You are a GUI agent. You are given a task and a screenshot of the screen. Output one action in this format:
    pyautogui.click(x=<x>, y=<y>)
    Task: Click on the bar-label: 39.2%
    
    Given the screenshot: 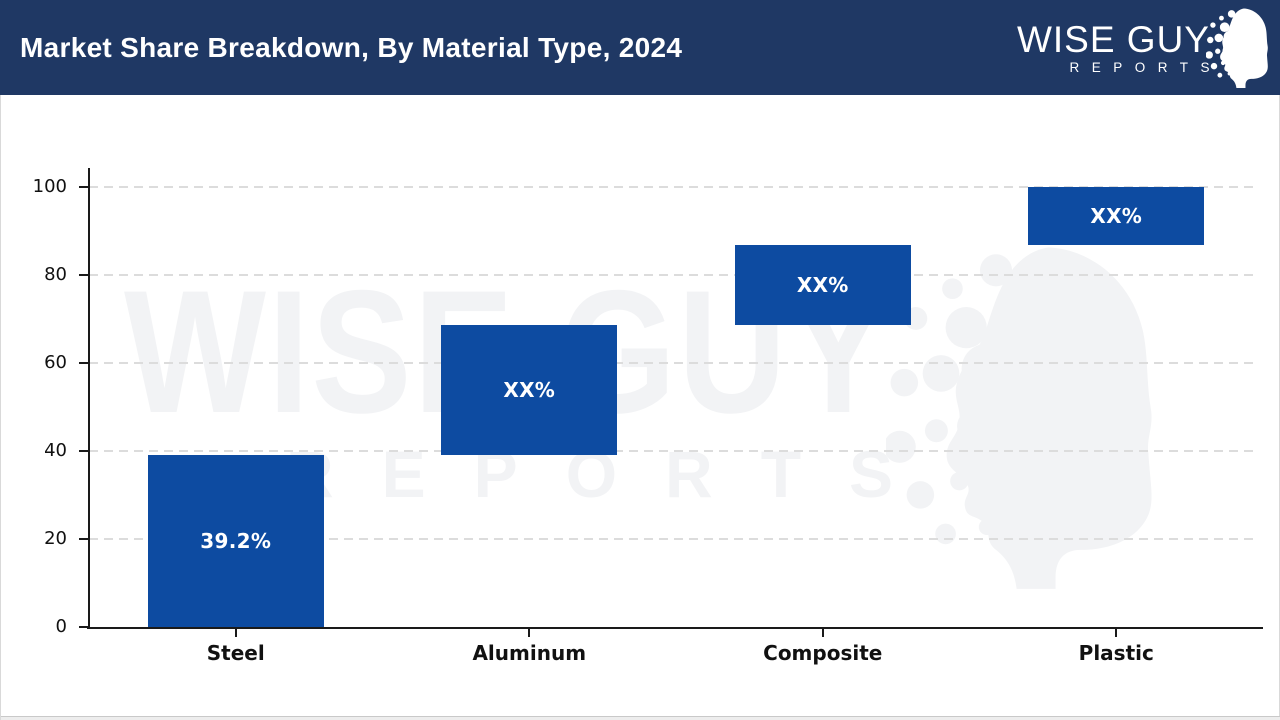 What is the action you would take?
    pyautogui.click(x=236, y=540)
    